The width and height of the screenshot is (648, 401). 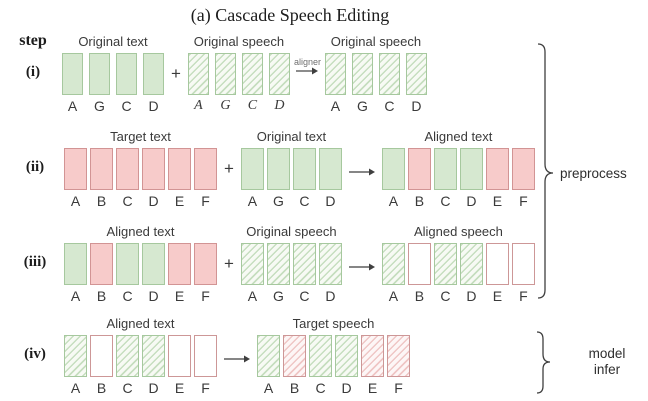 I want to click on block-A-green, so click(x=393, y=169).